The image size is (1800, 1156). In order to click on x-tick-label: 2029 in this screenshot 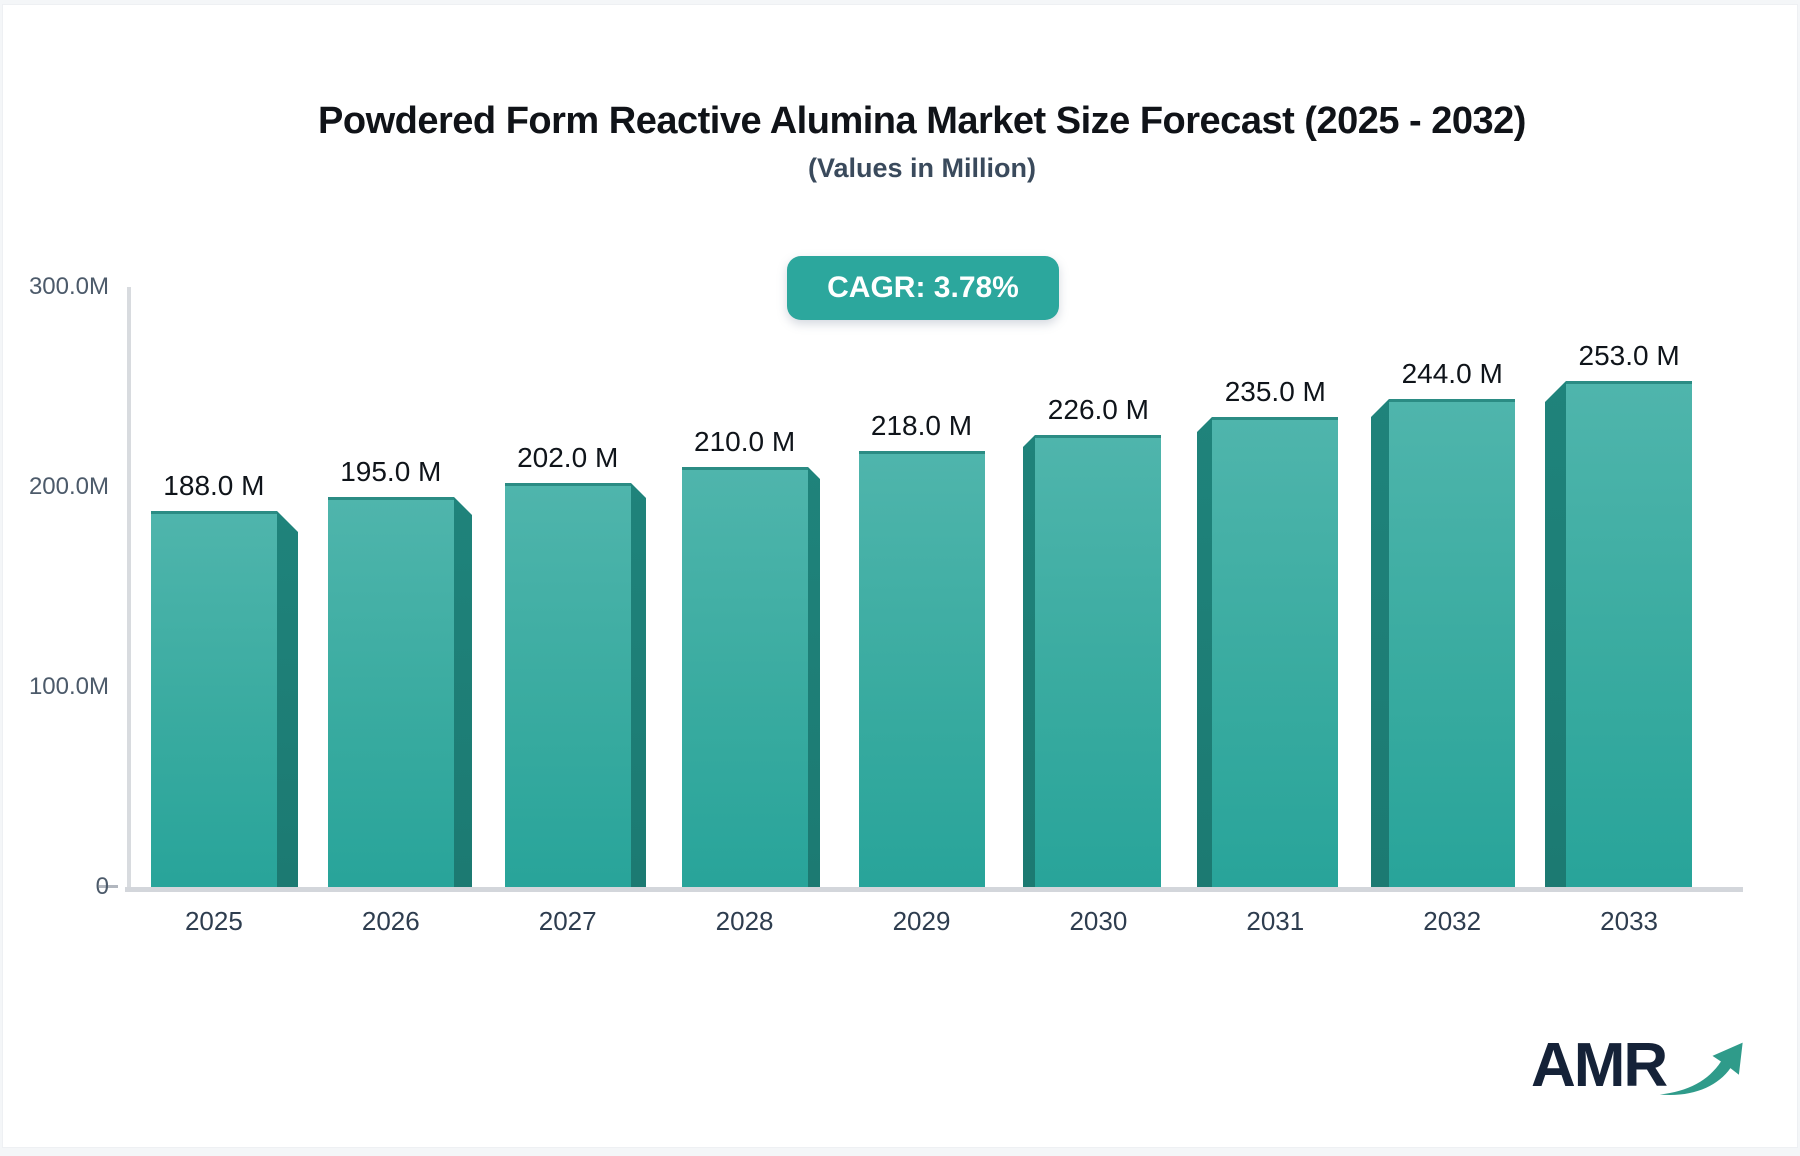, I will do `click(921, 921)`.